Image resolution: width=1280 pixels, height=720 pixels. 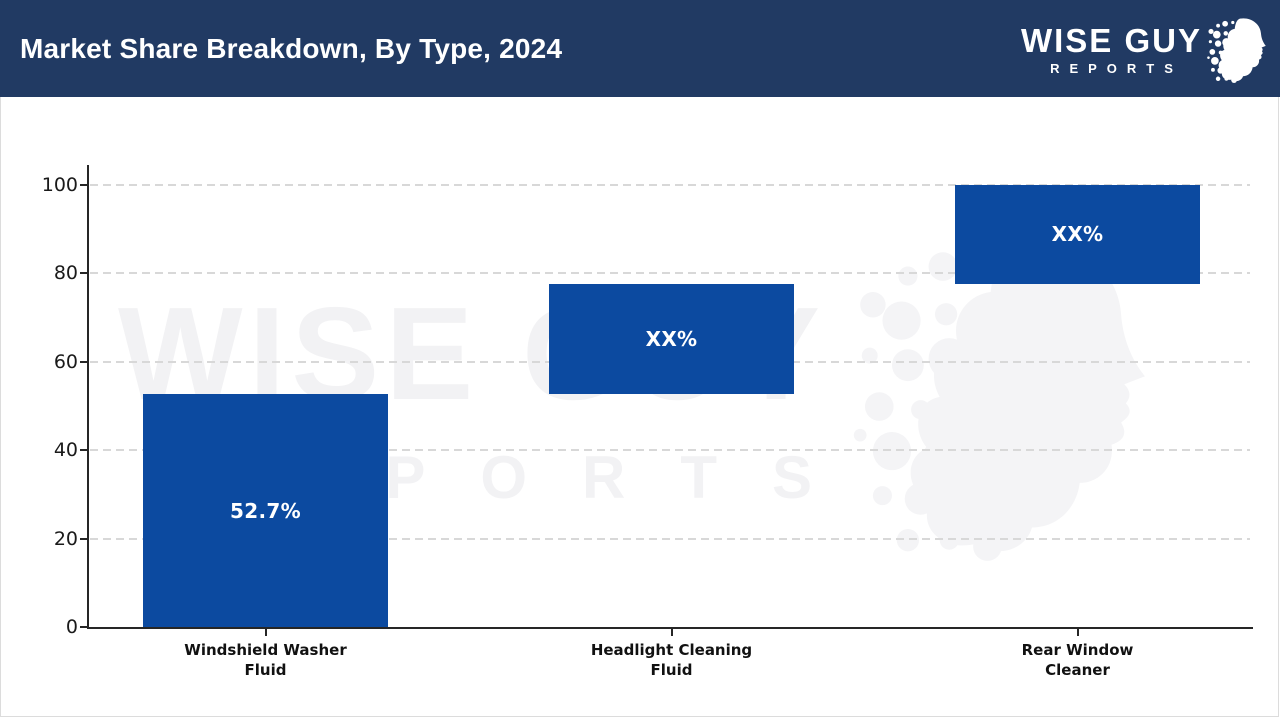 What do you see at coordinates (1116, 68) in the screenshot?
I see `logo-subtitle: REPORTS` at bounding box center [1116, 68].